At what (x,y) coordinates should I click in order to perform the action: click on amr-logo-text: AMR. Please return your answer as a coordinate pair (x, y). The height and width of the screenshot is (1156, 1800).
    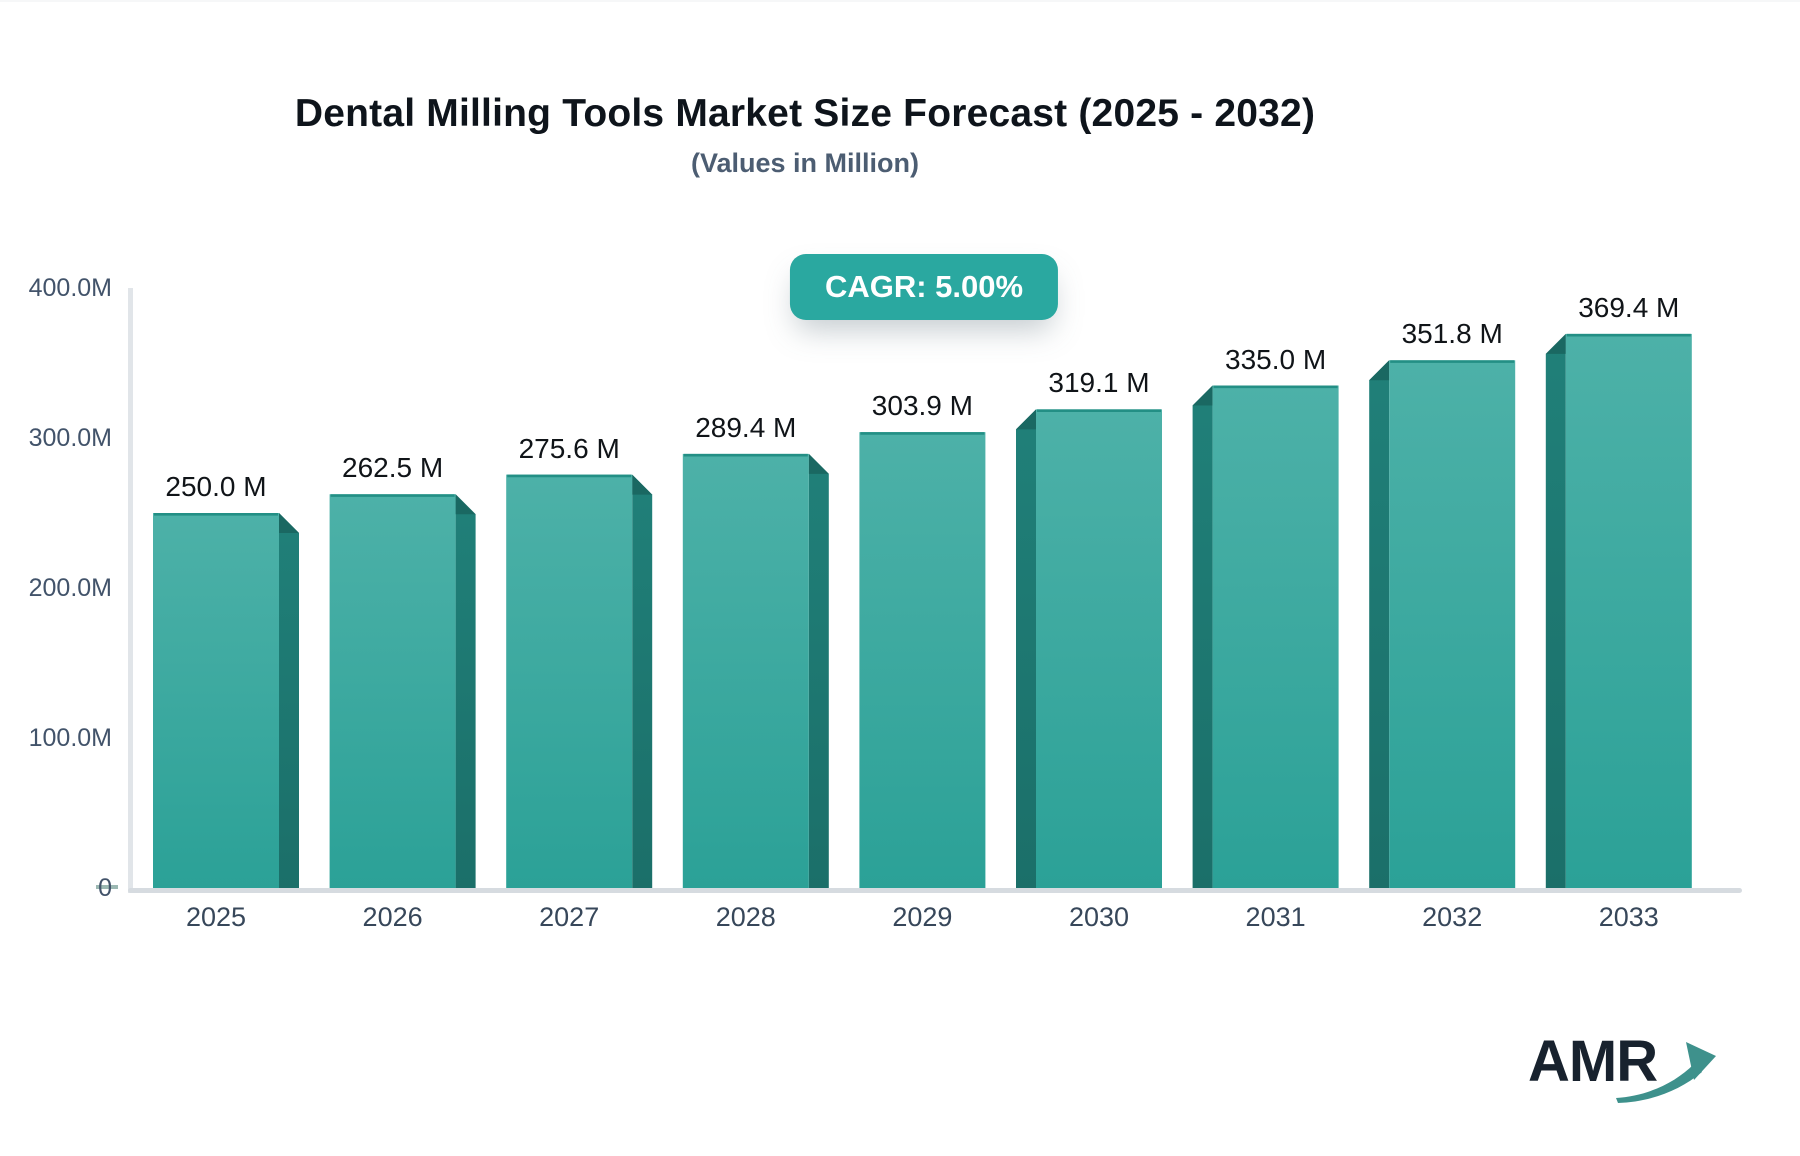
    Looking at the image, I should click on (1593, 1061).